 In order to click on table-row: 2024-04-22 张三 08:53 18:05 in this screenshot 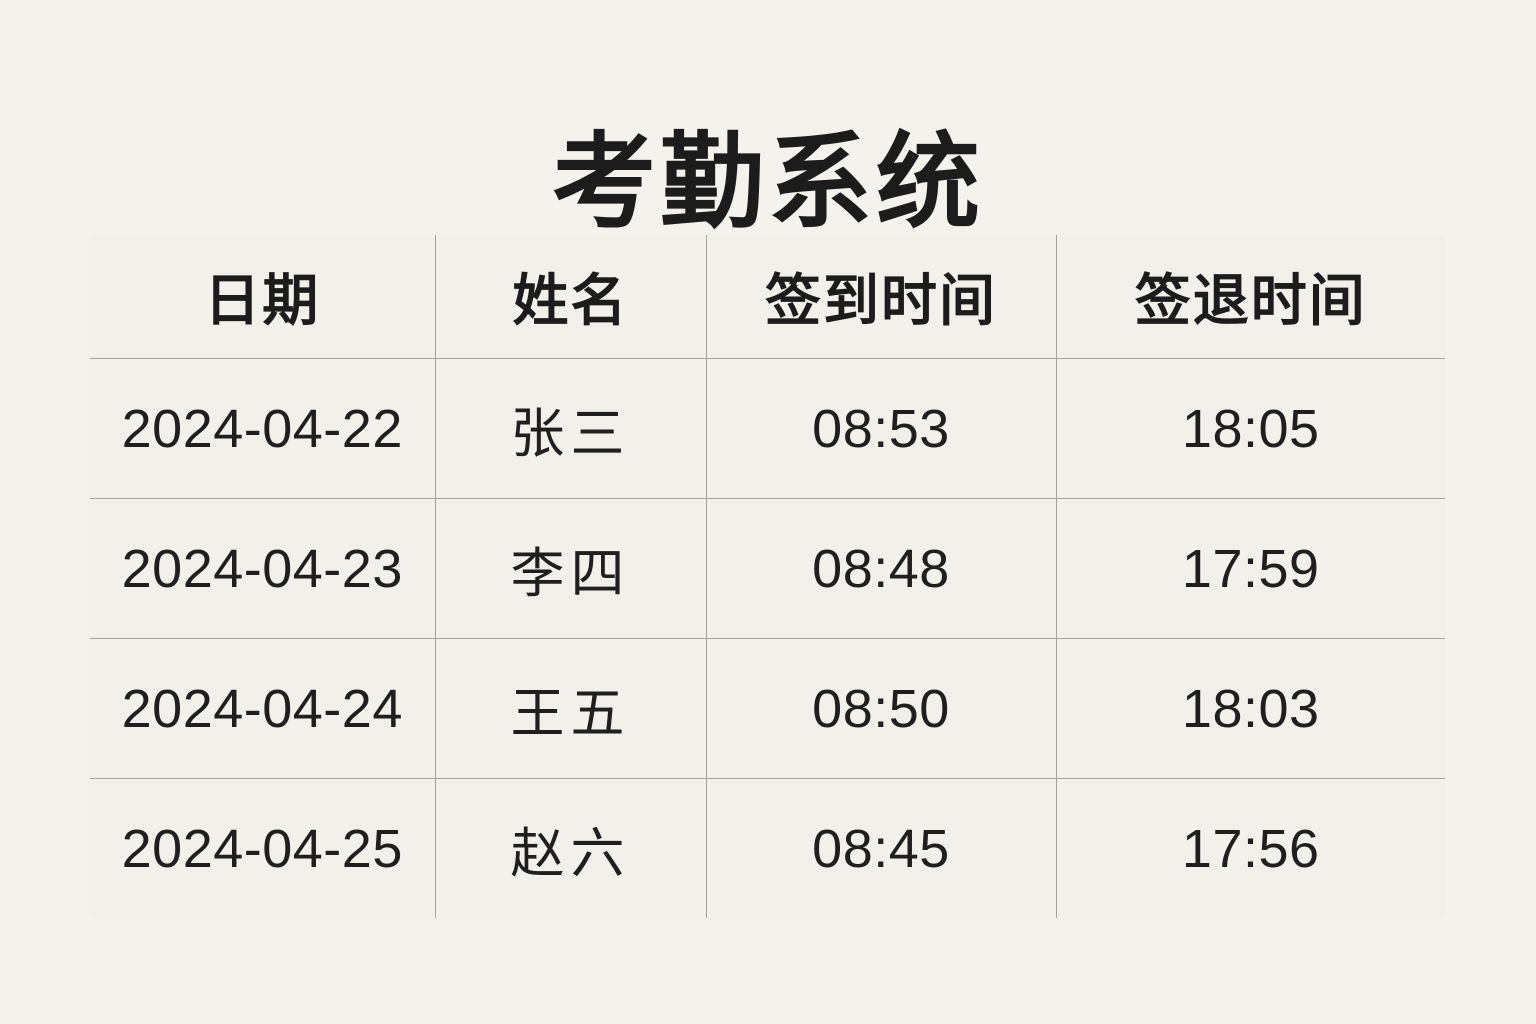, I will do `click(767, 428)`.